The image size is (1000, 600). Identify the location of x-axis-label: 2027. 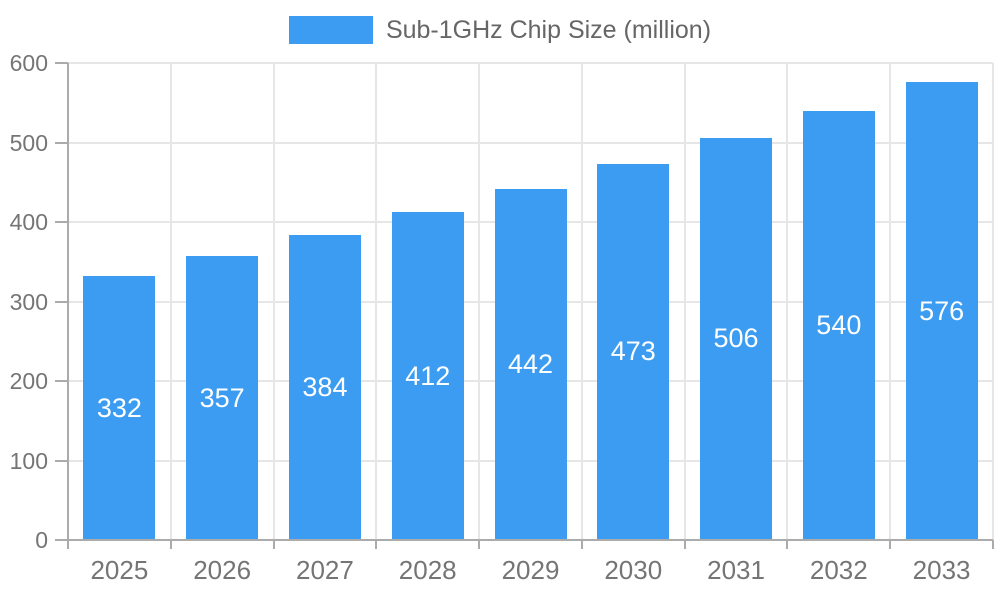
(325, 570).